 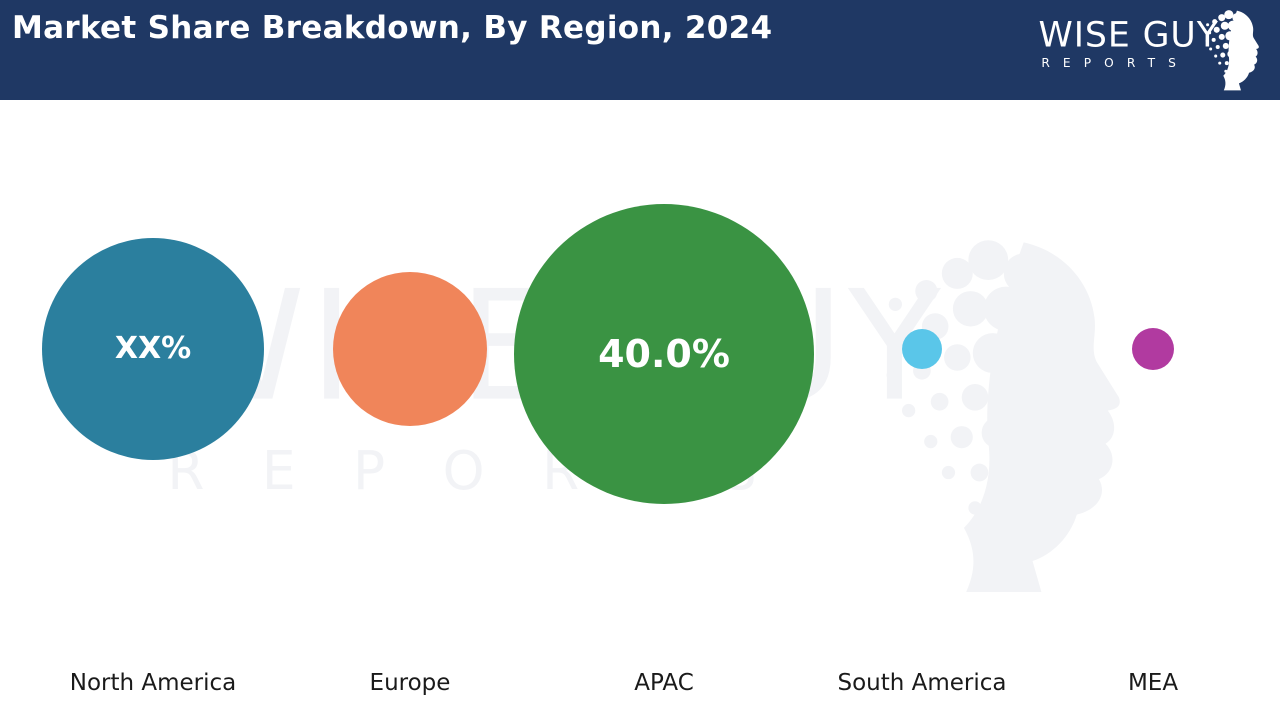 What do you see at coordinates (664, 683) in the screenshot?
I see `category-label-apac: APAC` at bounding box center [664, 683].